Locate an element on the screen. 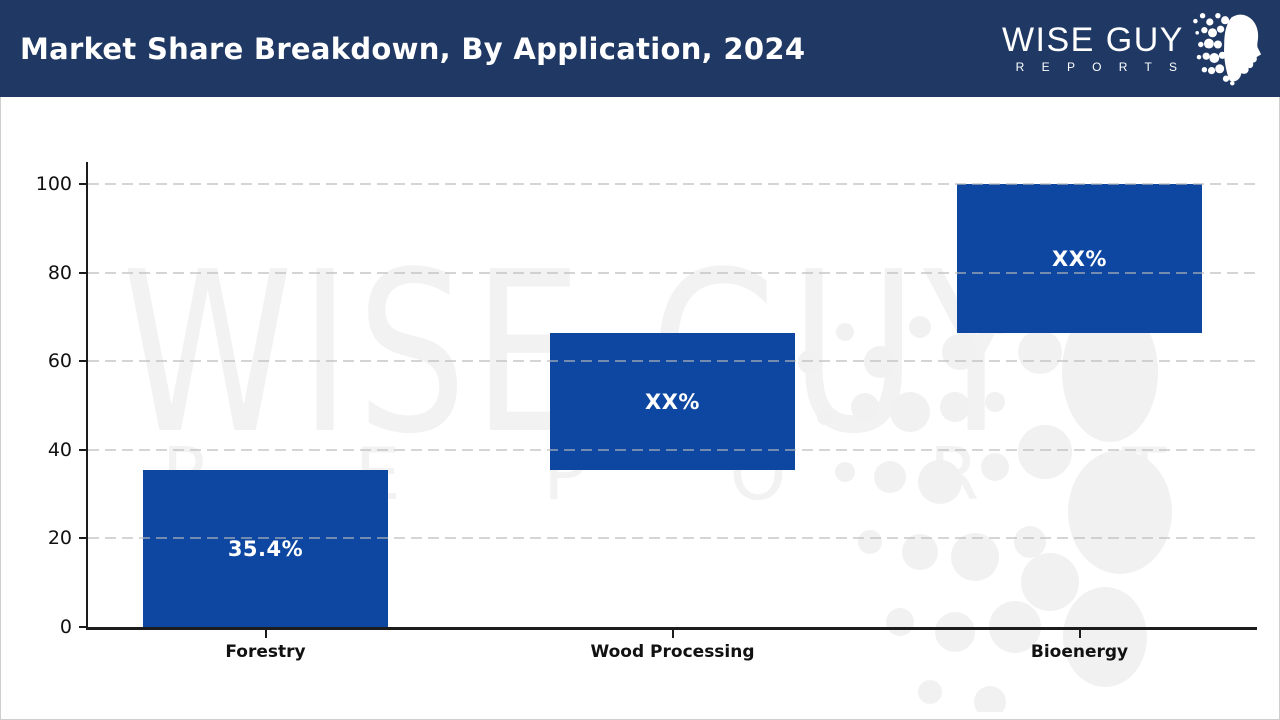 Image resolution: width=1280 pixels, height=720 pixels. wise-guy-logo: WISE GUY R E P O R T S is located at coordinates (1132, 49).